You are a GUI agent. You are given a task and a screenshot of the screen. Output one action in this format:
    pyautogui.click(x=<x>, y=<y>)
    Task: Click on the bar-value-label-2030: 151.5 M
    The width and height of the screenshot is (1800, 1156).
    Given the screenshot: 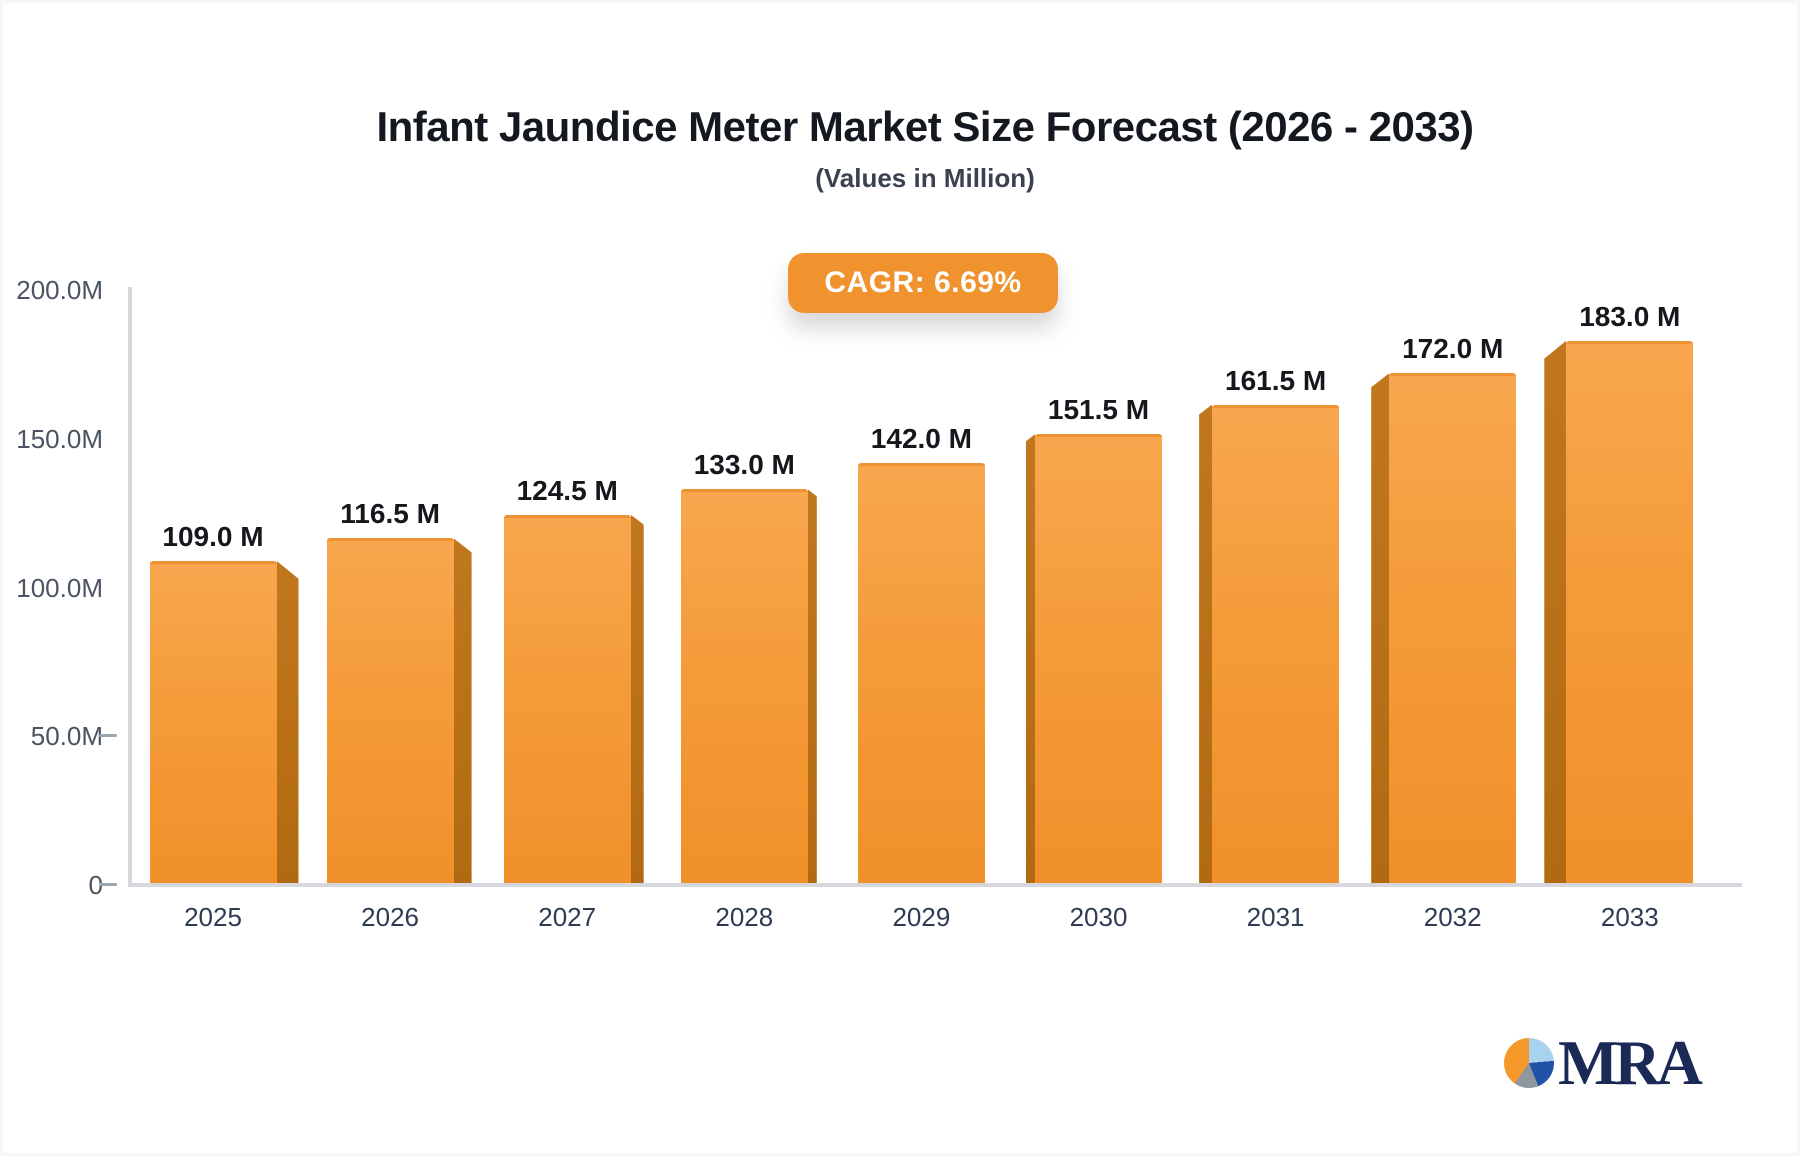 What is the action you would take?
    pyautogui.click(x=1098, y=410)
    